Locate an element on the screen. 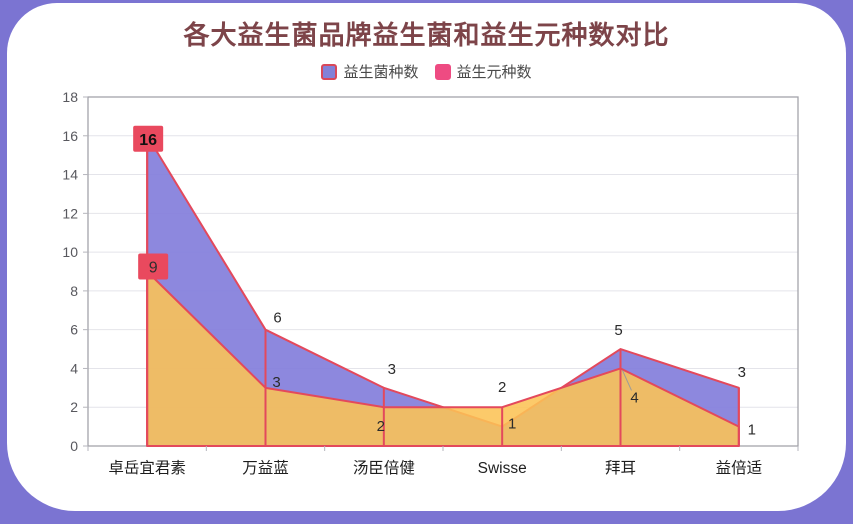  label-leader-line is located at coordinates (627, 380).